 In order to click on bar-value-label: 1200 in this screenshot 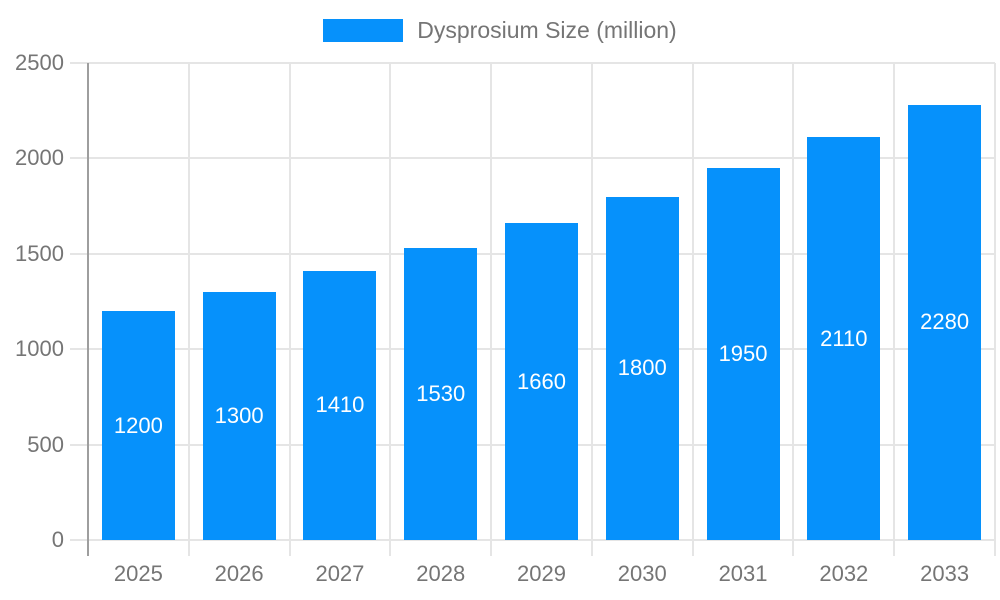, I will do `click(138, 425)`.